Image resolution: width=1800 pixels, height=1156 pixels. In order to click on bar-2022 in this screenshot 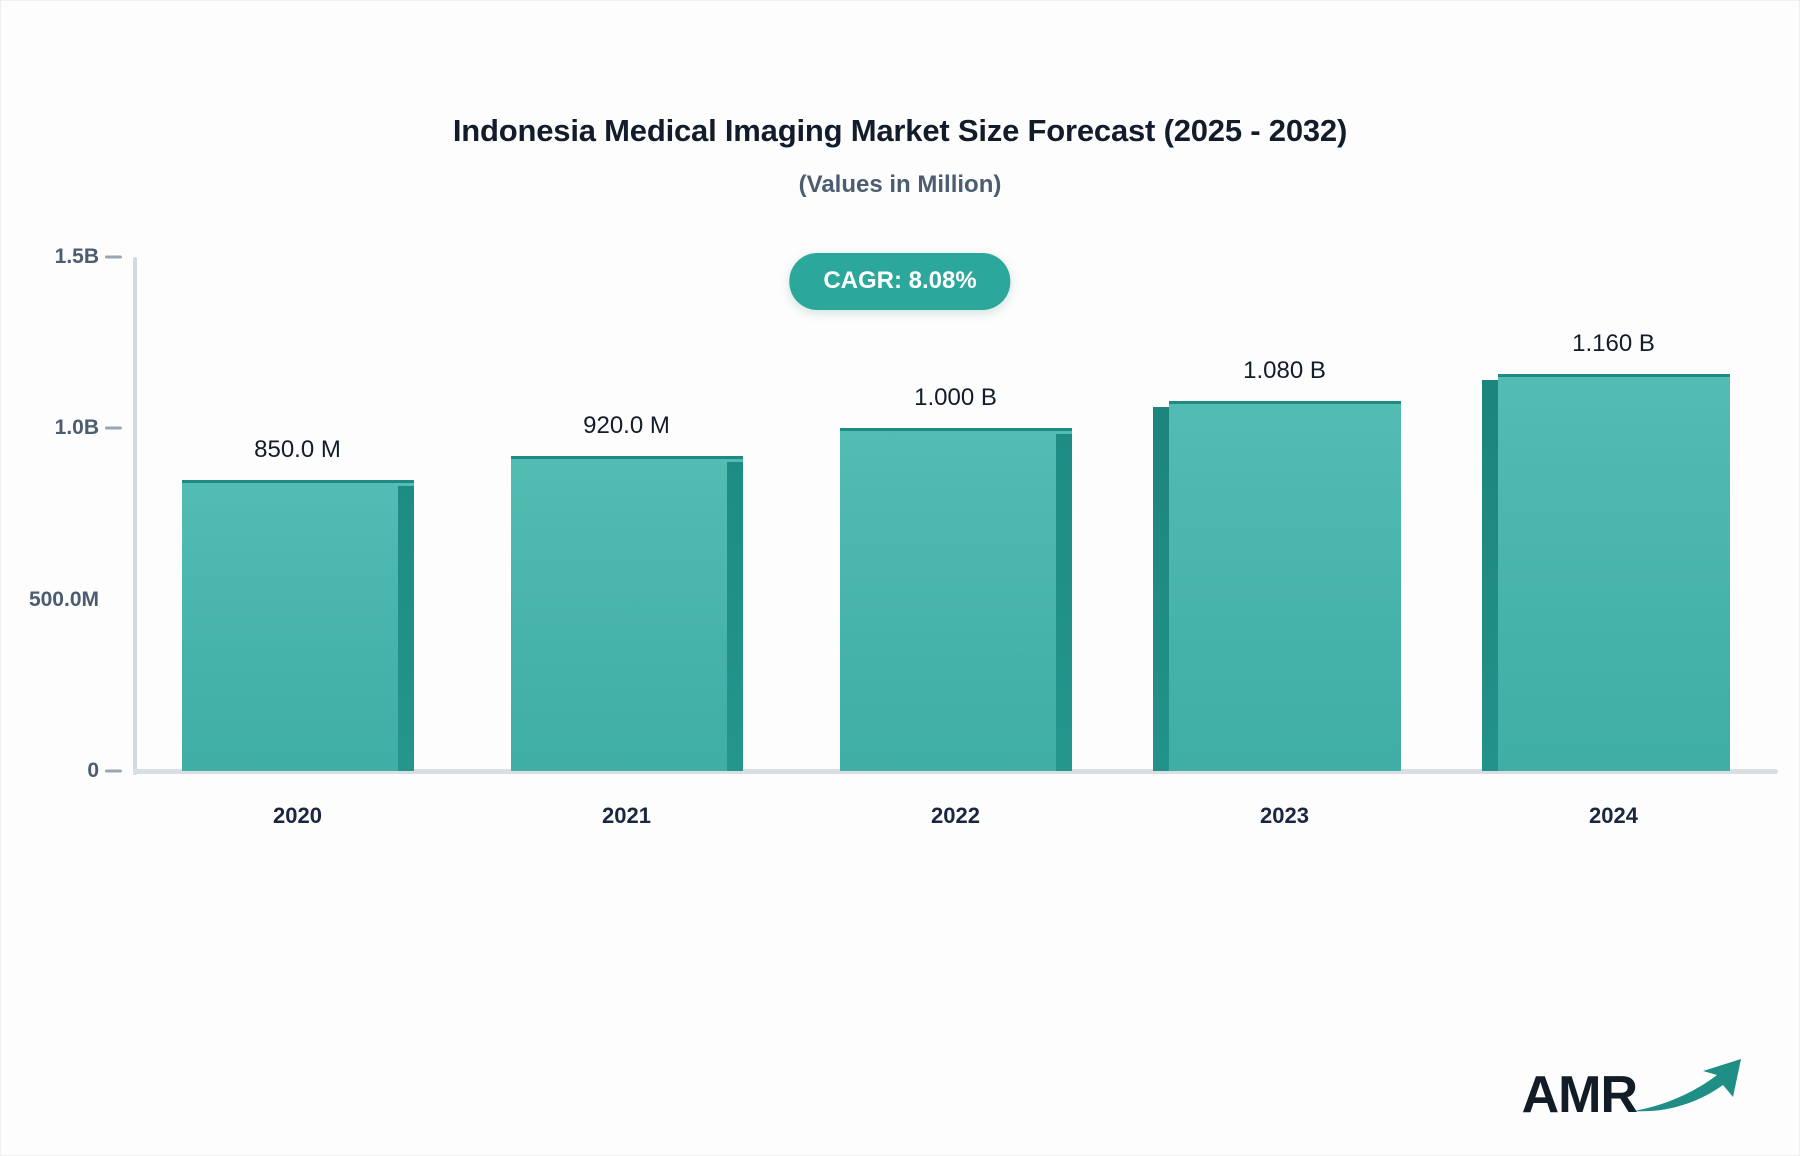, I will do `click(956, 599)`.